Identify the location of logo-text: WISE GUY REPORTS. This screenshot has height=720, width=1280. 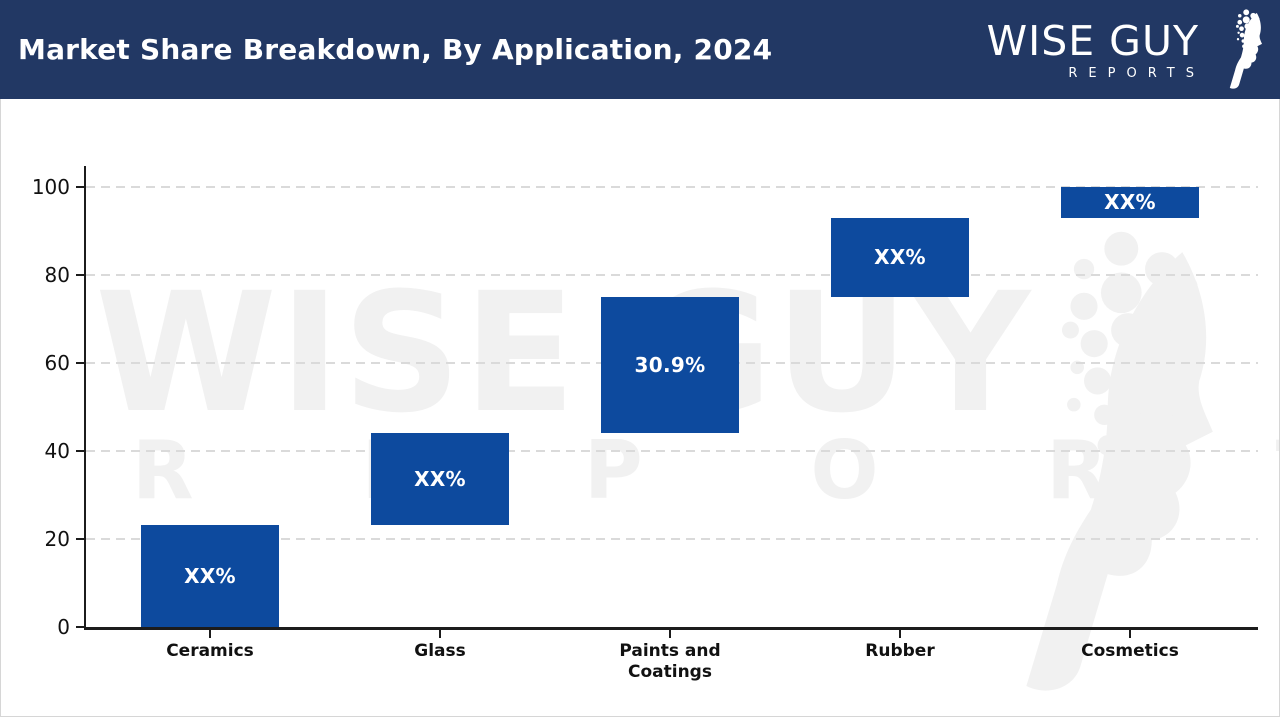
(1093, 50).